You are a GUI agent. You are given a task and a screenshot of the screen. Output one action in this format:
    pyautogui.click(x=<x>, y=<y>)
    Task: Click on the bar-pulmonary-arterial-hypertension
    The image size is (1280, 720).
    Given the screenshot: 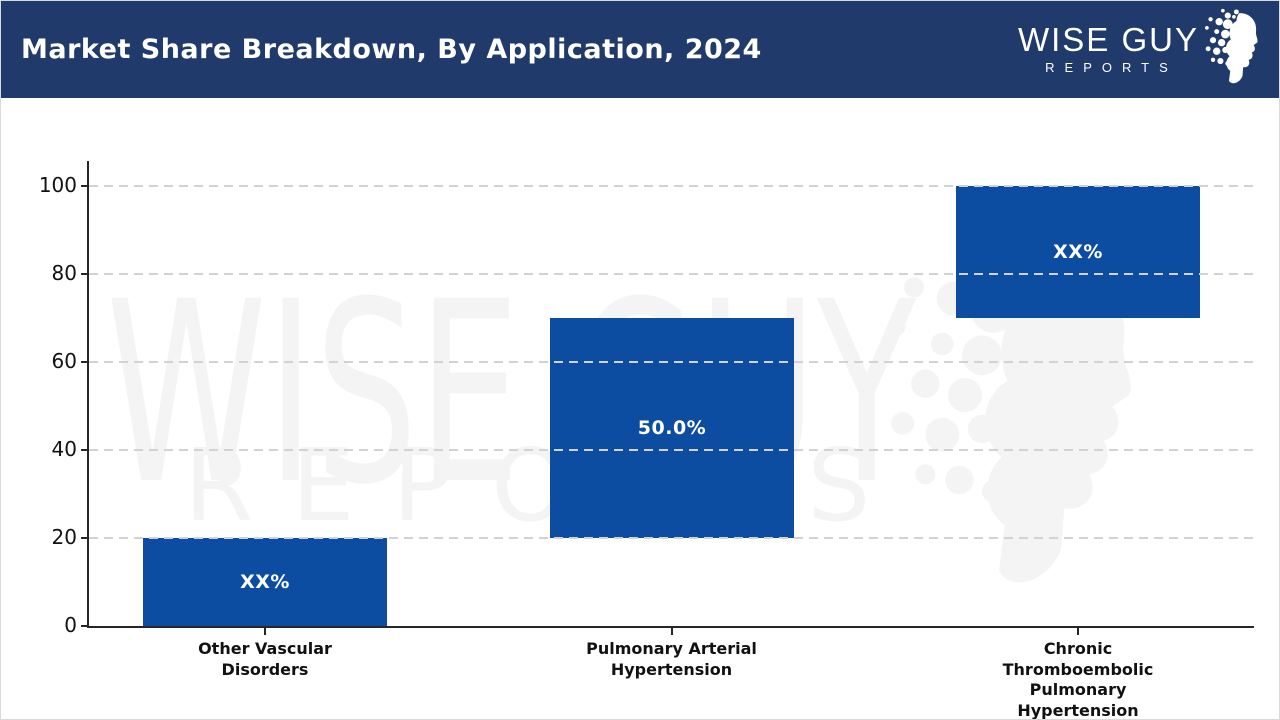 What is the action you would take?
    pyautogui.click(x=672, y=428)
    